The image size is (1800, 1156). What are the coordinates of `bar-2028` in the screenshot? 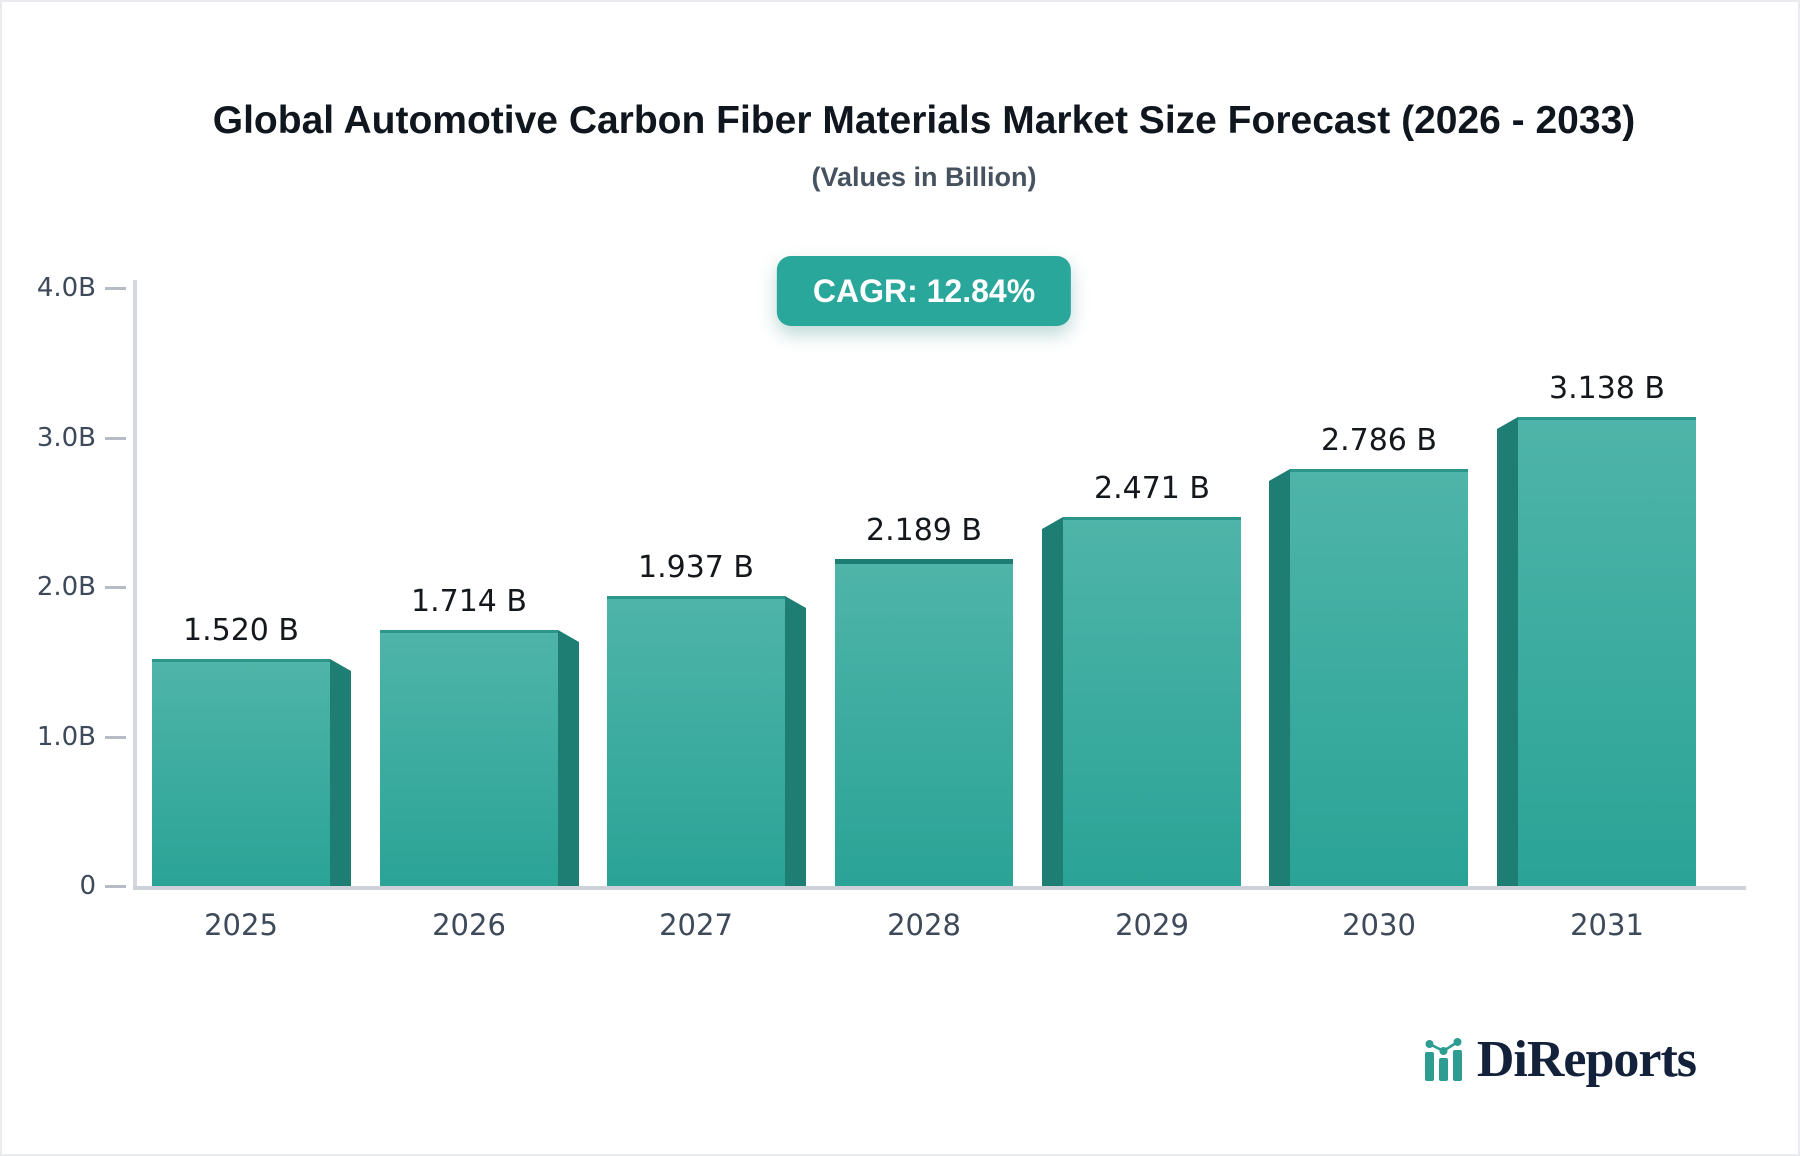 It's located at (924, 722).